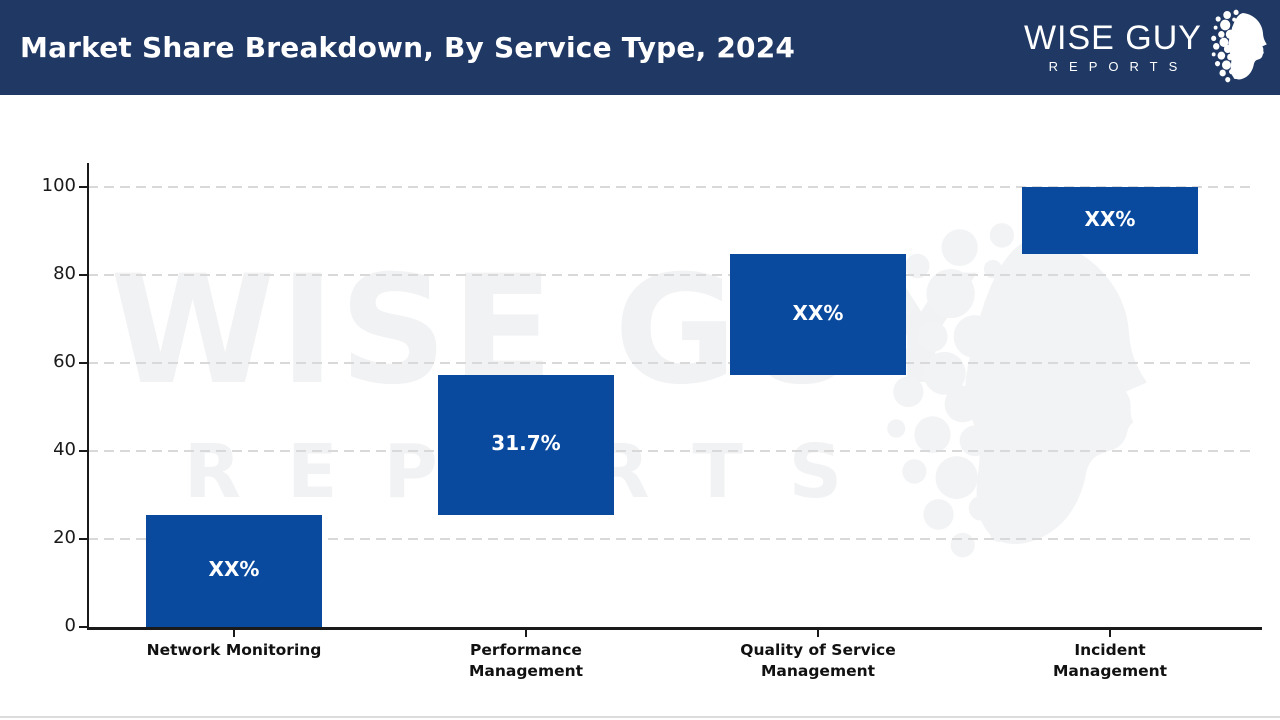  I want to click on x-category-label-incident-management: Incident Management, so click(1110, 660).